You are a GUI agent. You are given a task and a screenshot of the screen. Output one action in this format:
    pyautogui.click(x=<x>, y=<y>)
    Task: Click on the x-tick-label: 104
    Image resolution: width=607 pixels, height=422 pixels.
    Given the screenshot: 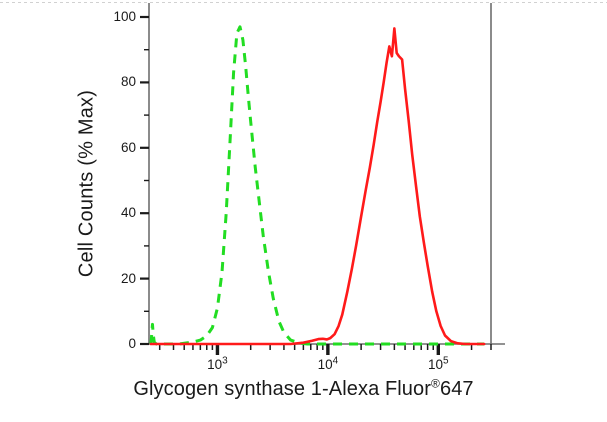 What is the action you would take?
    pyautogui.click(x=328, y=363)
    